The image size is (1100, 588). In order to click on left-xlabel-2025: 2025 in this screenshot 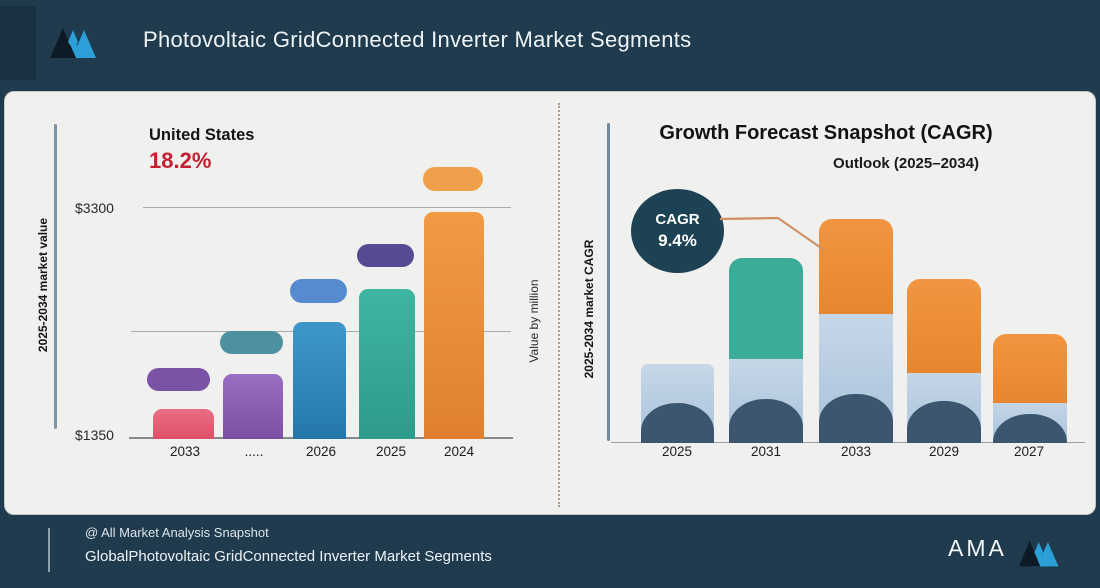, I will do `click(391, 451)`.